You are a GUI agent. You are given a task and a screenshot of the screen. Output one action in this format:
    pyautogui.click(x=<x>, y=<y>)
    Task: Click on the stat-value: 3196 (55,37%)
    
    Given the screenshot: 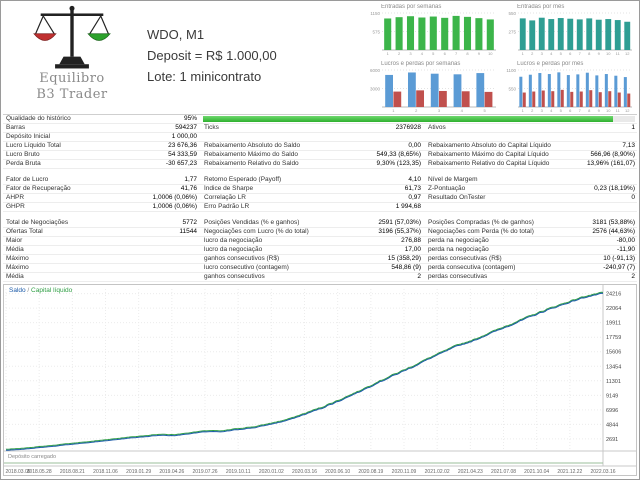 What is the action you would take?
    pyautogui.click(x=399, y=231)
    